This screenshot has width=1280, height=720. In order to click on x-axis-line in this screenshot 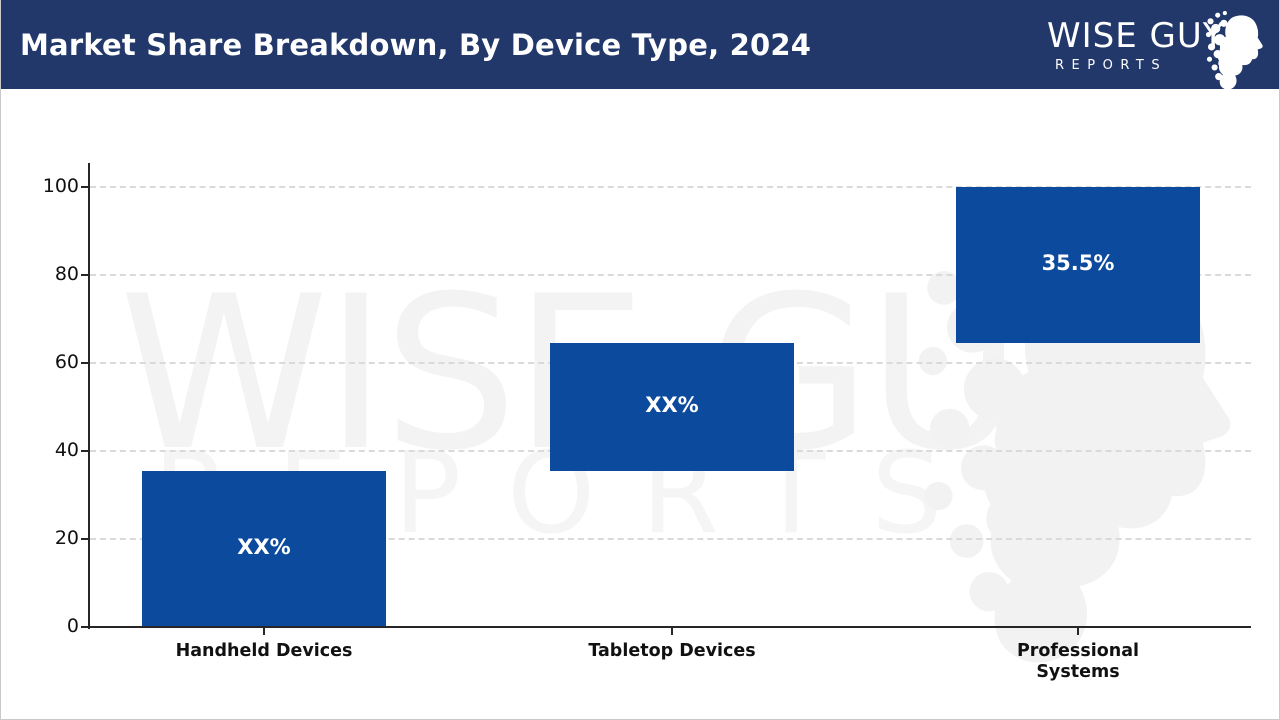, I will do `click(669, 627)`.